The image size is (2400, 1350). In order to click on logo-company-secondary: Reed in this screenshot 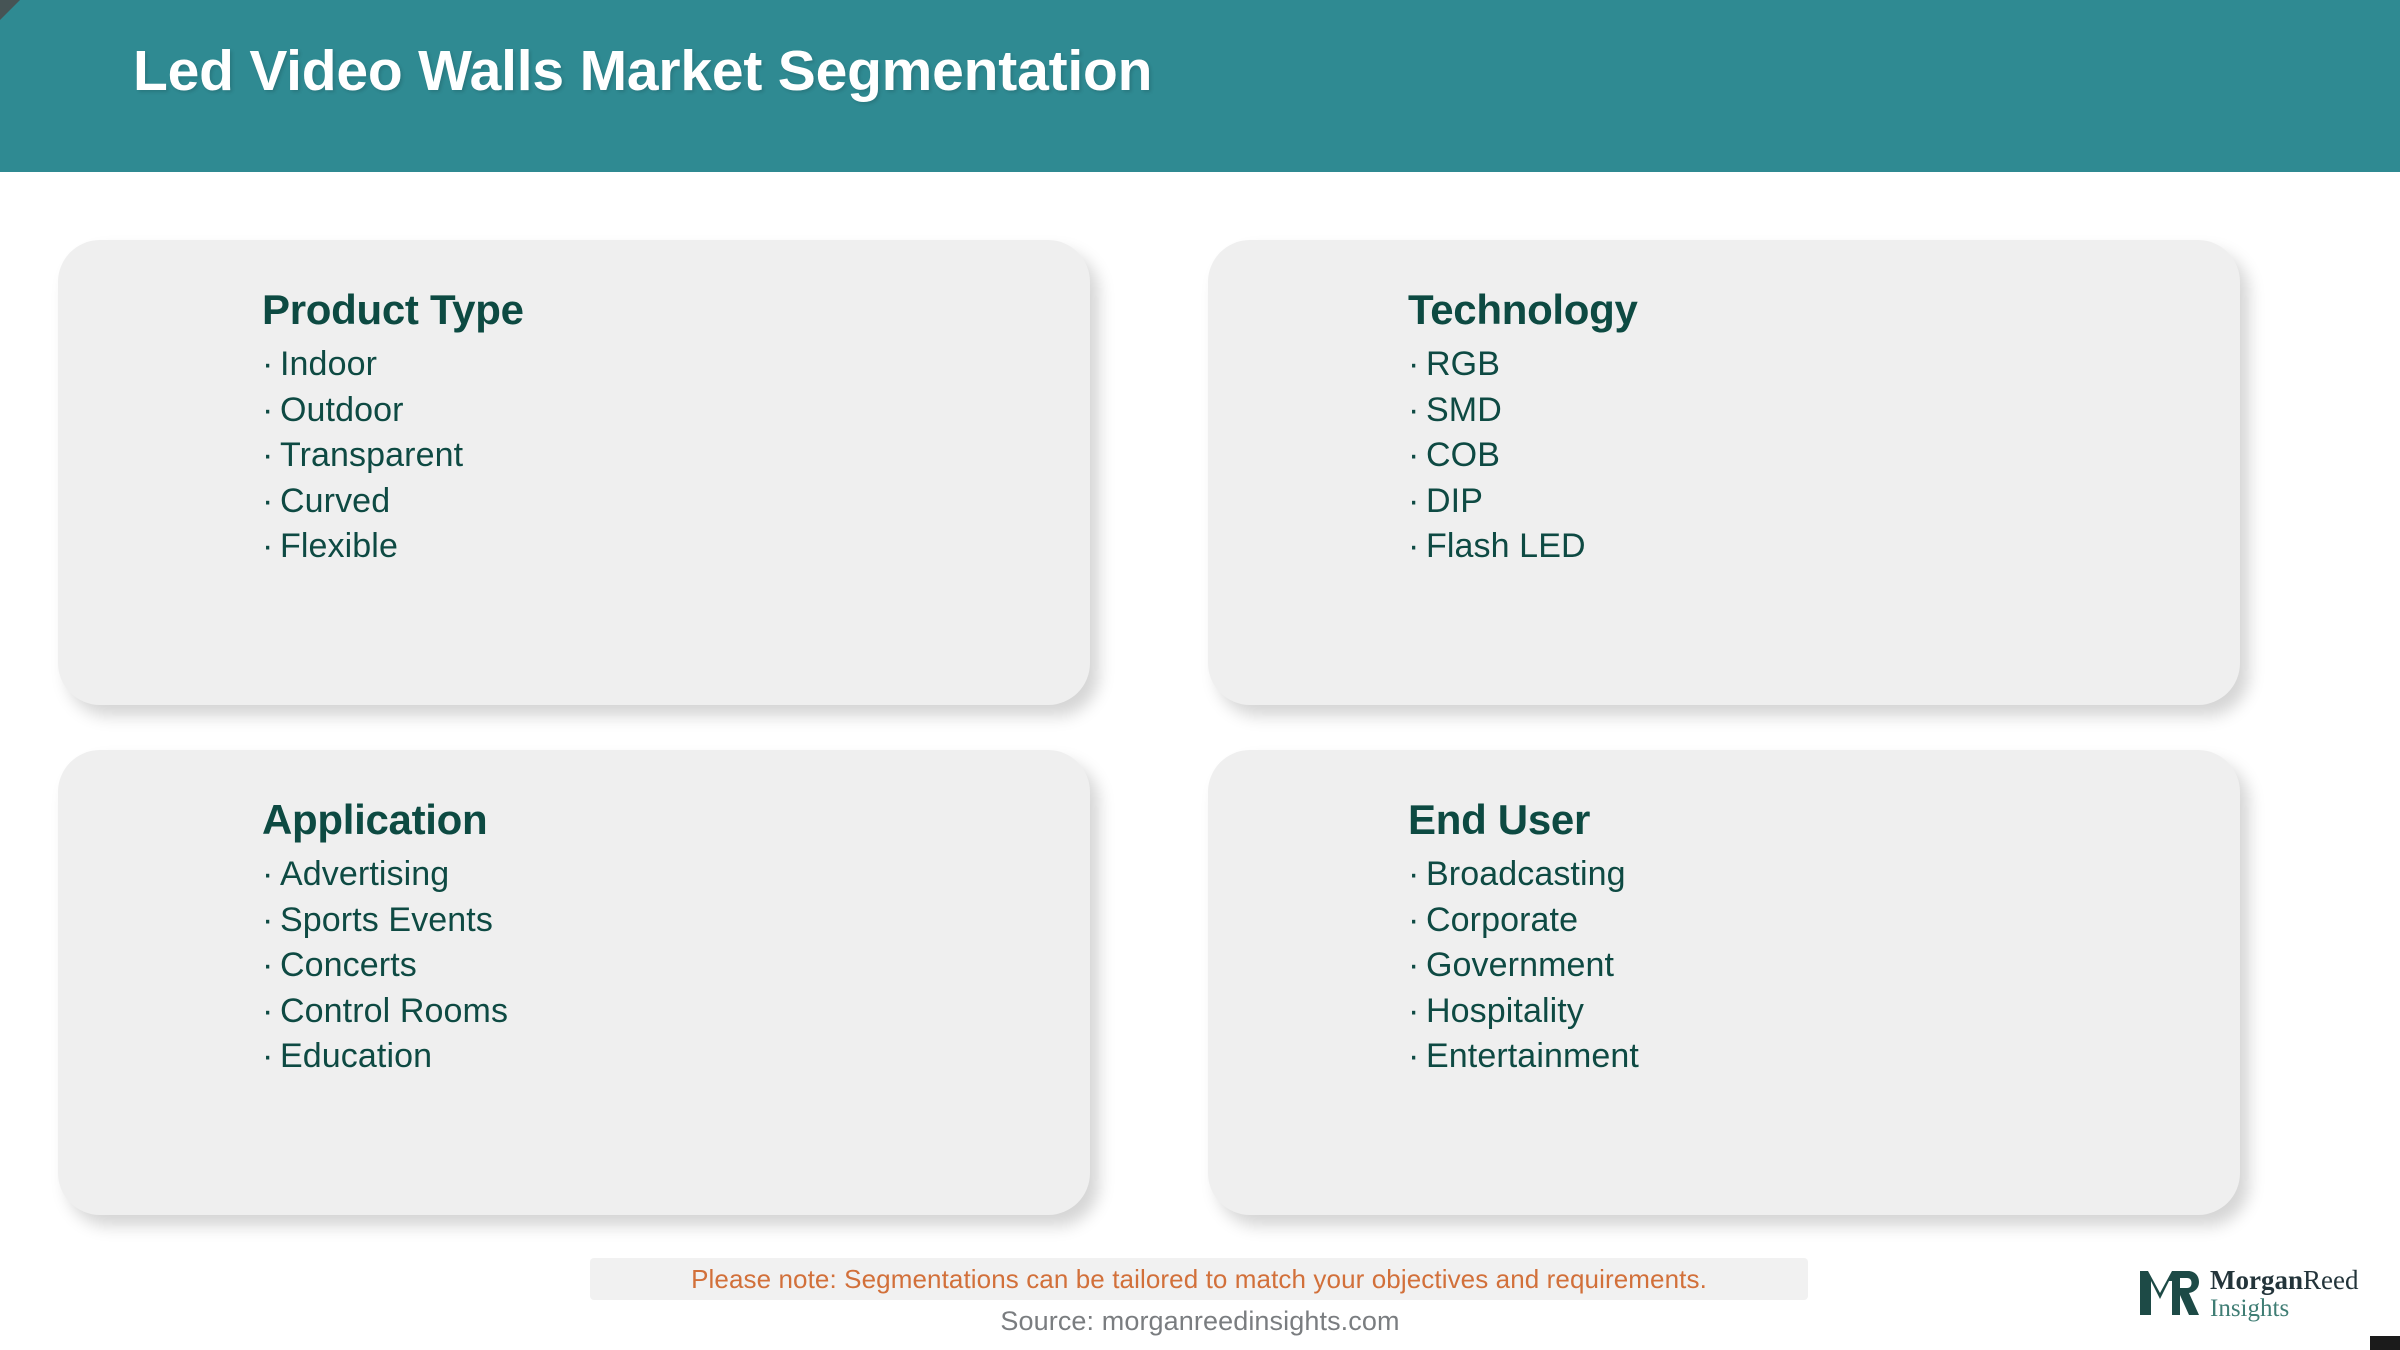, I will do `click(2330, 1280)`.